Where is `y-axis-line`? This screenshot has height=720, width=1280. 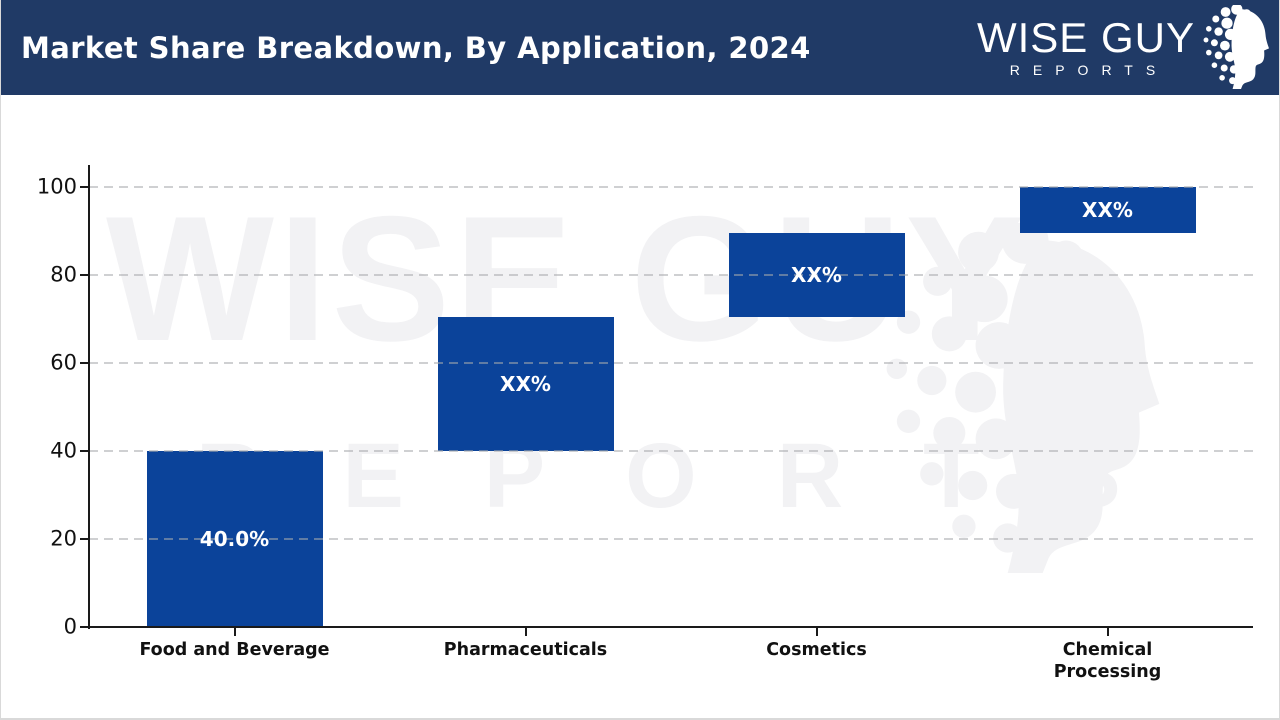 y-axis-line is located at coordinates (89, 397).